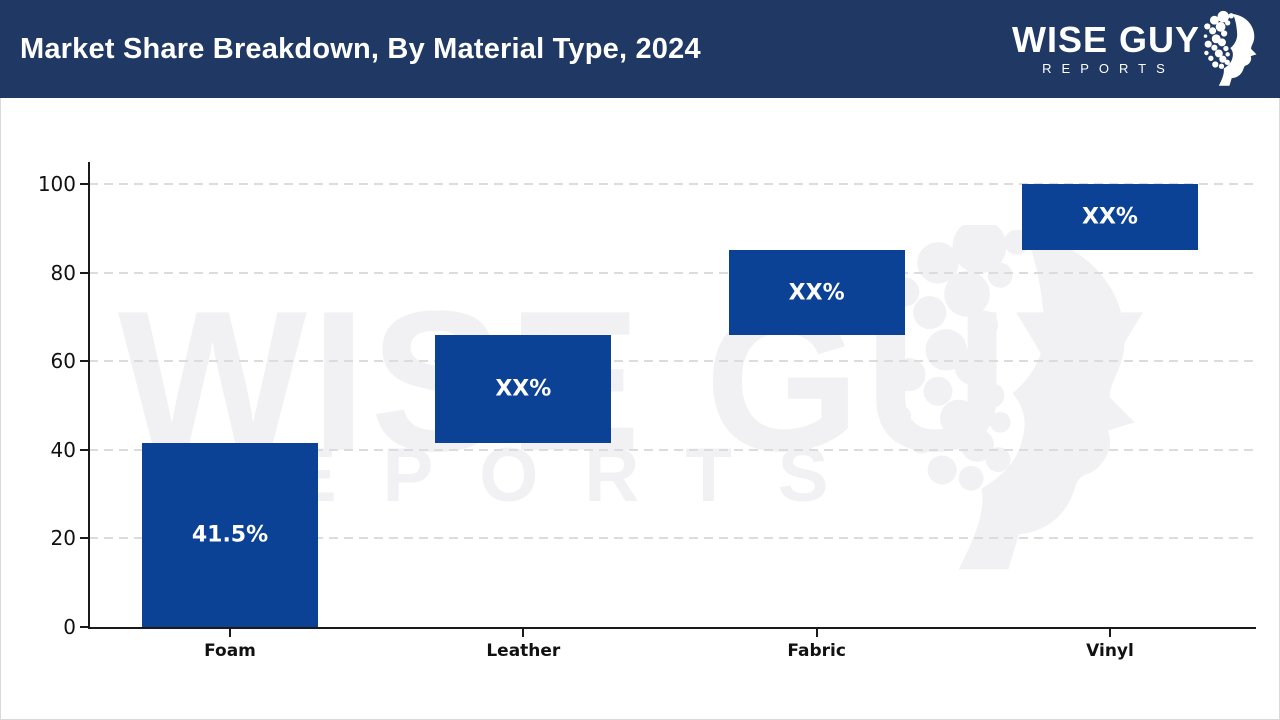  What do you see at coordinates (1110, 651) in the screenshot?
I see `x-tick-label-vinyl: Vinyl` at bounding box center [1110, 651].